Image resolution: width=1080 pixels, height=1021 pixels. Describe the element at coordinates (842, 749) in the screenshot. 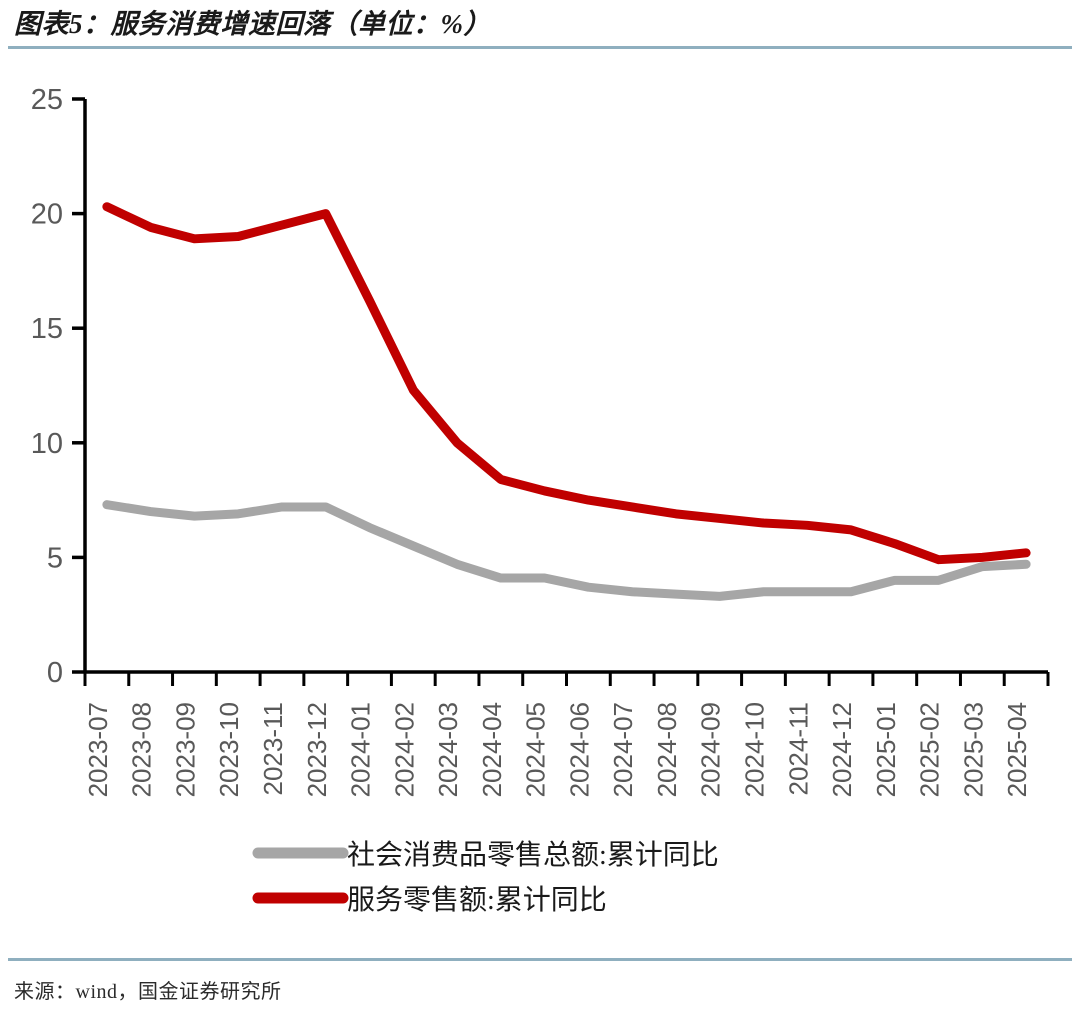

I see `x-axis-tick-label: 2024-12` at that location.